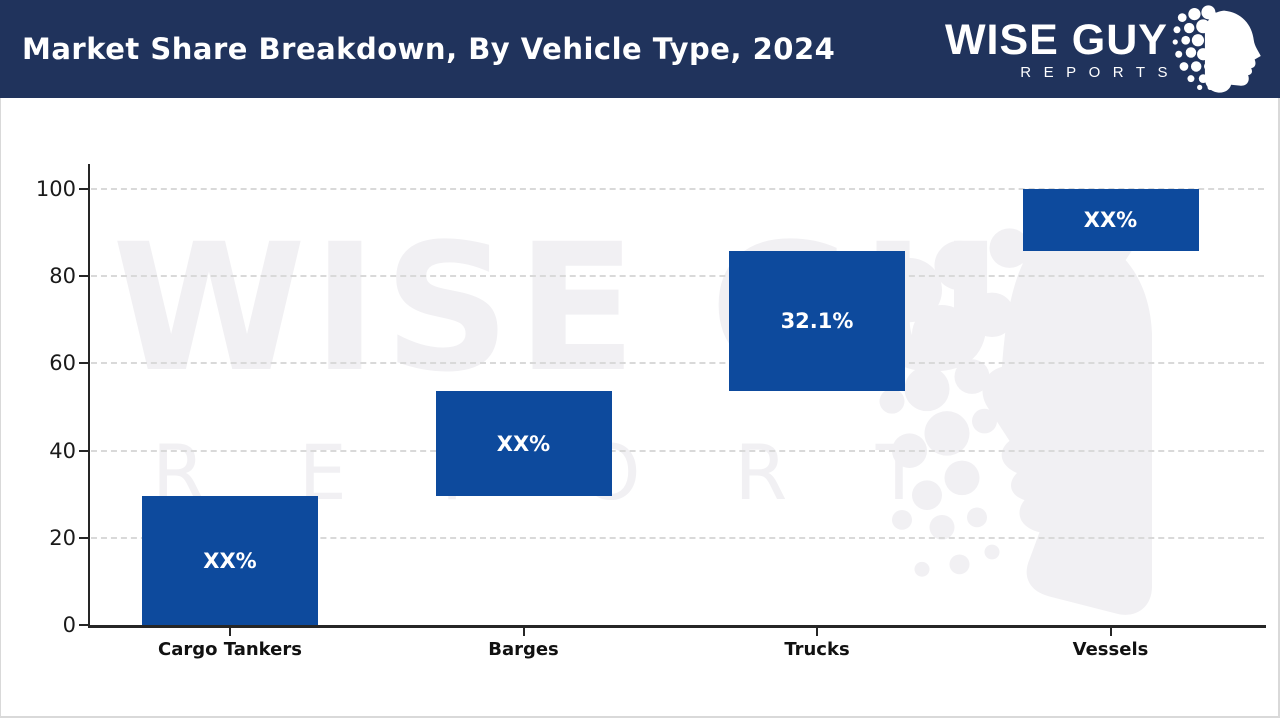 The width and height of the screenshot is (1280, 720). What do you see at coordinates (523, 649) in the screenshot?
I see `x-tick-label: Barges` at bounding box center [523, 649].